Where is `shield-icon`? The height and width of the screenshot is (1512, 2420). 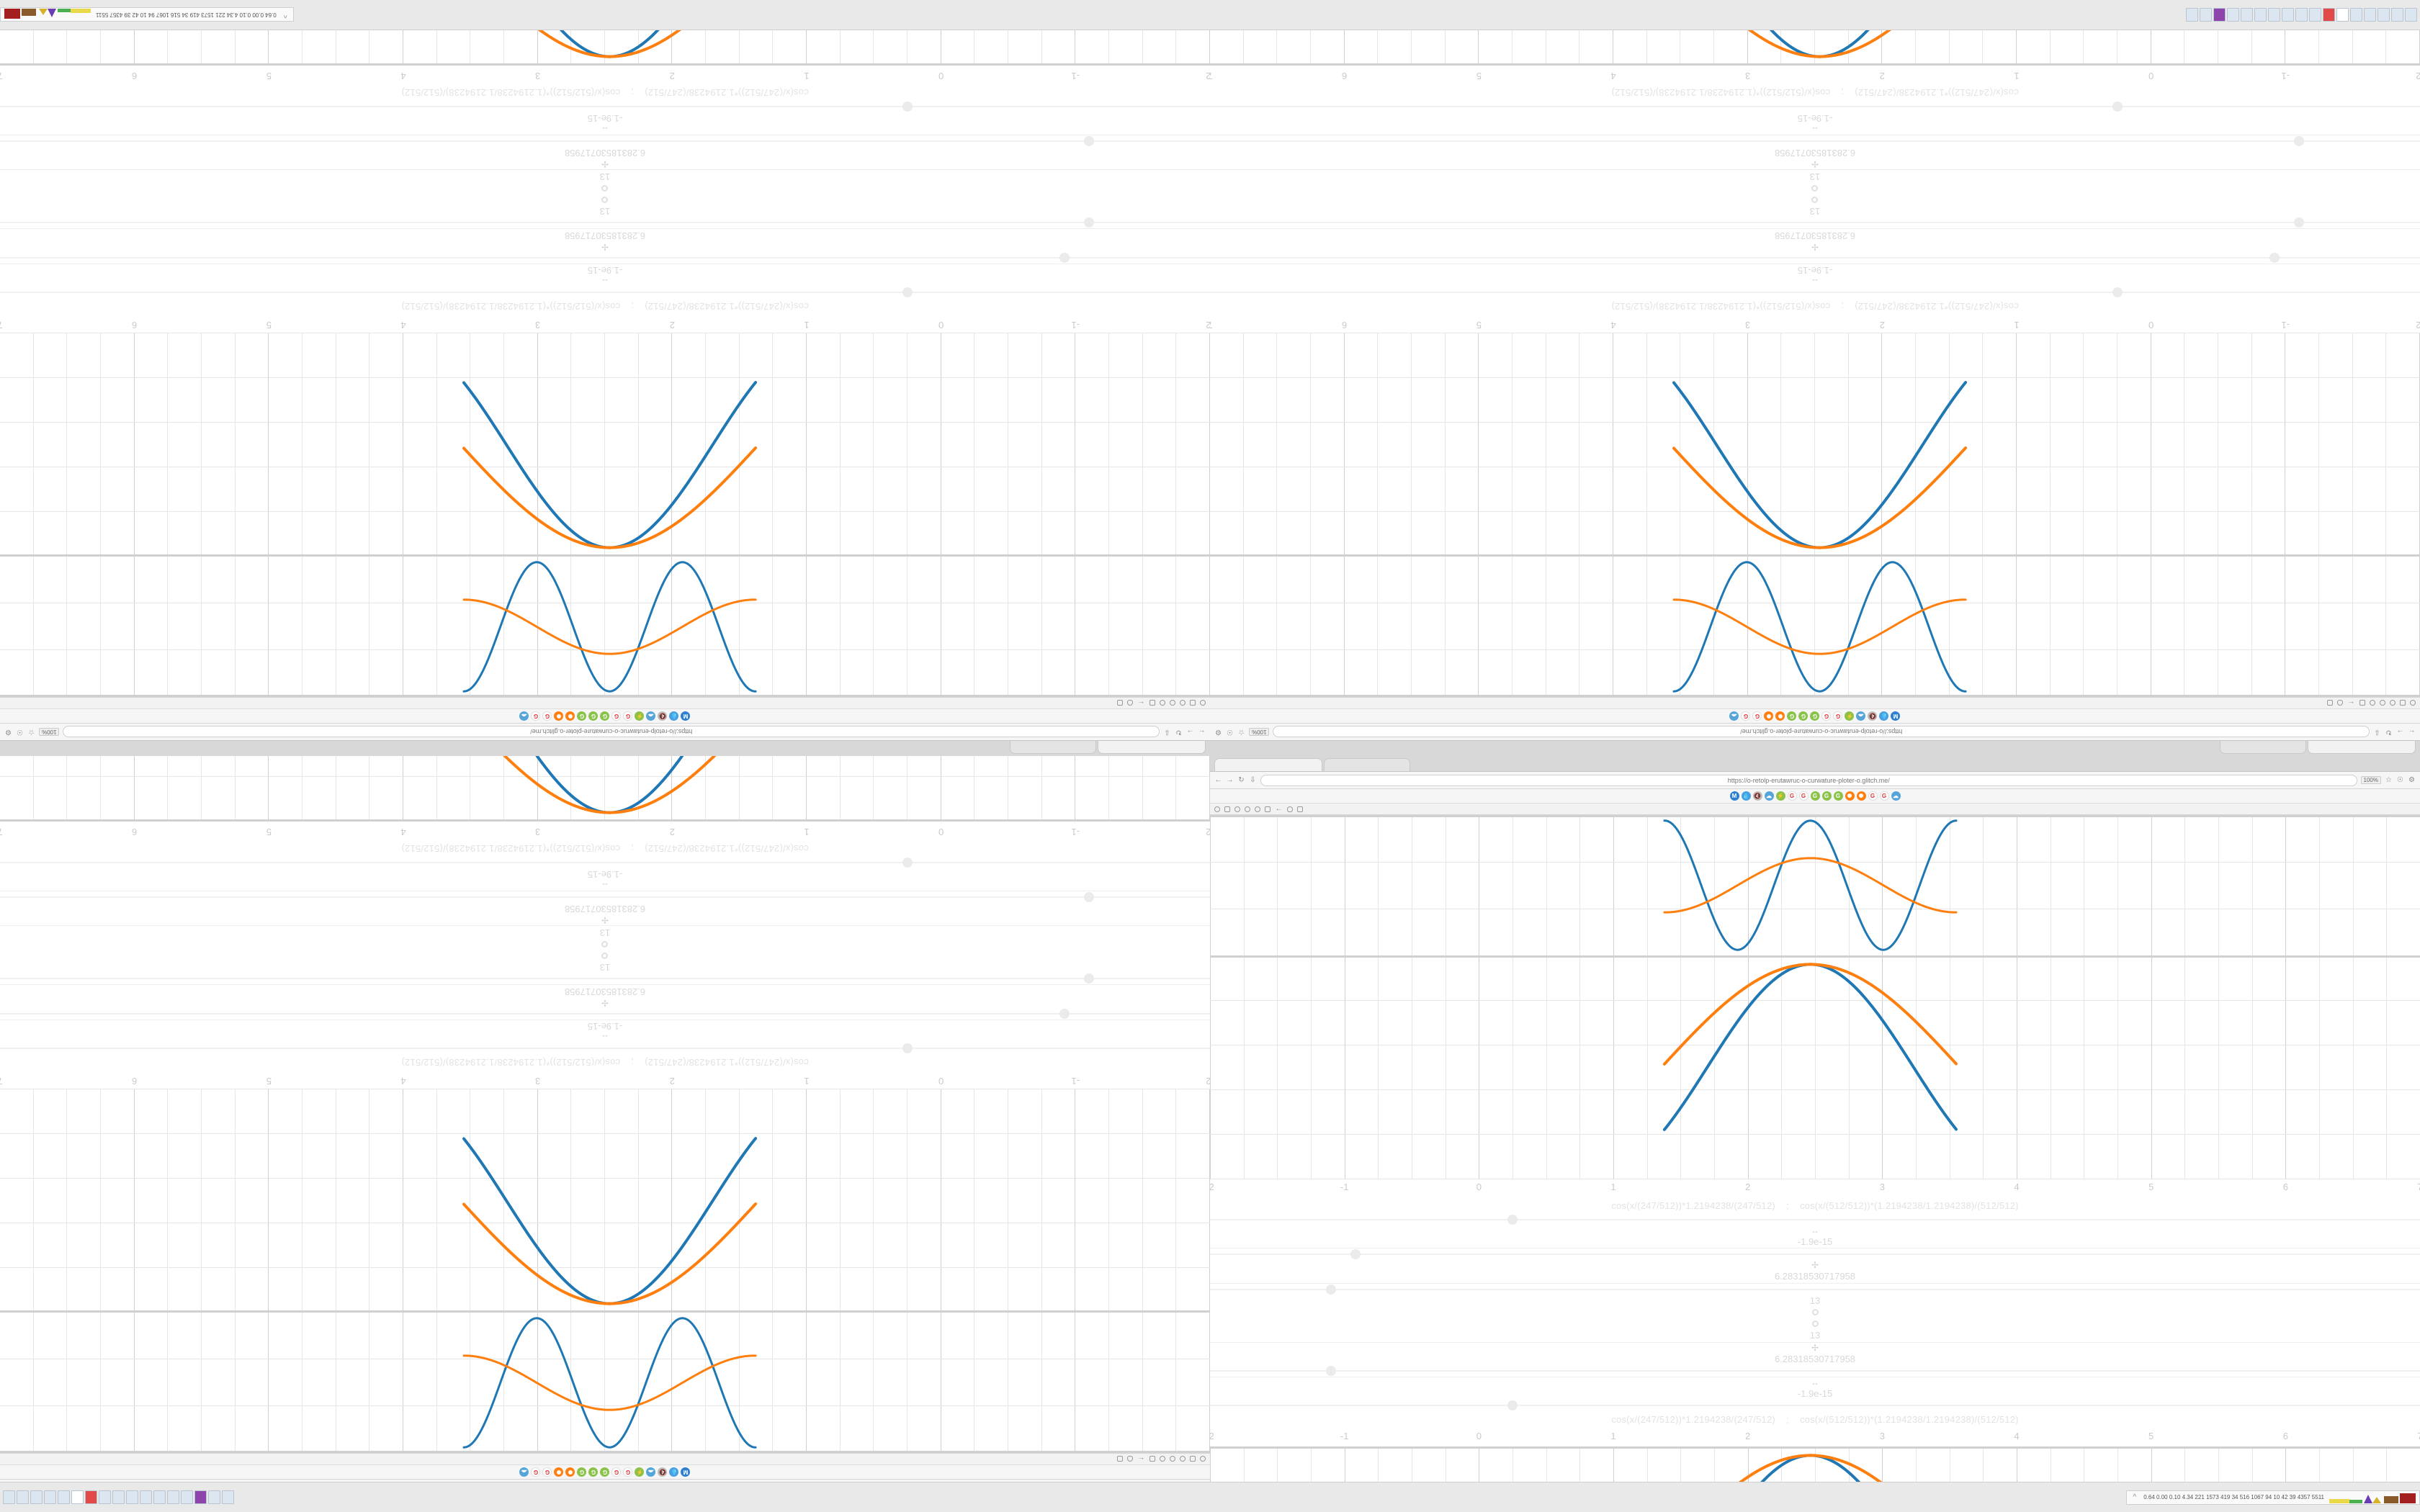
shield-icon is located at coordinates (1130, 703).